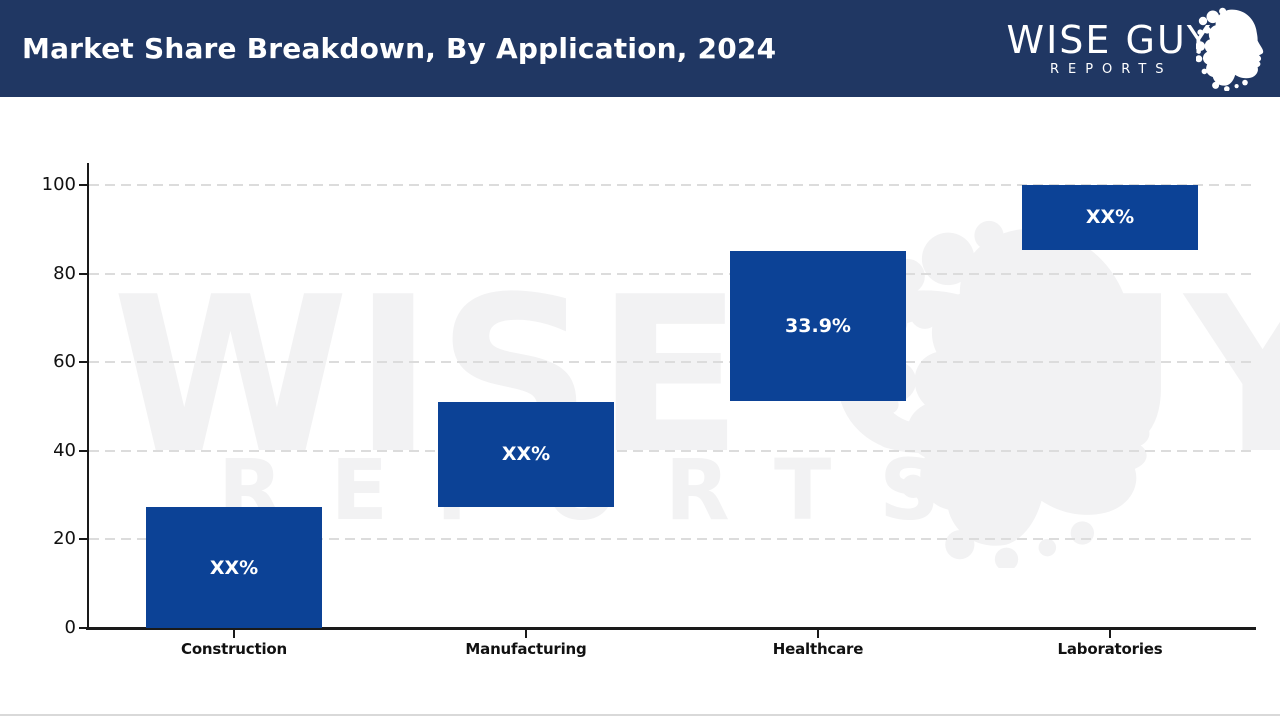  Describe the element at coordinates (64, 362) in the screenshot. I see `y-tick-label-60: 60` at that location.